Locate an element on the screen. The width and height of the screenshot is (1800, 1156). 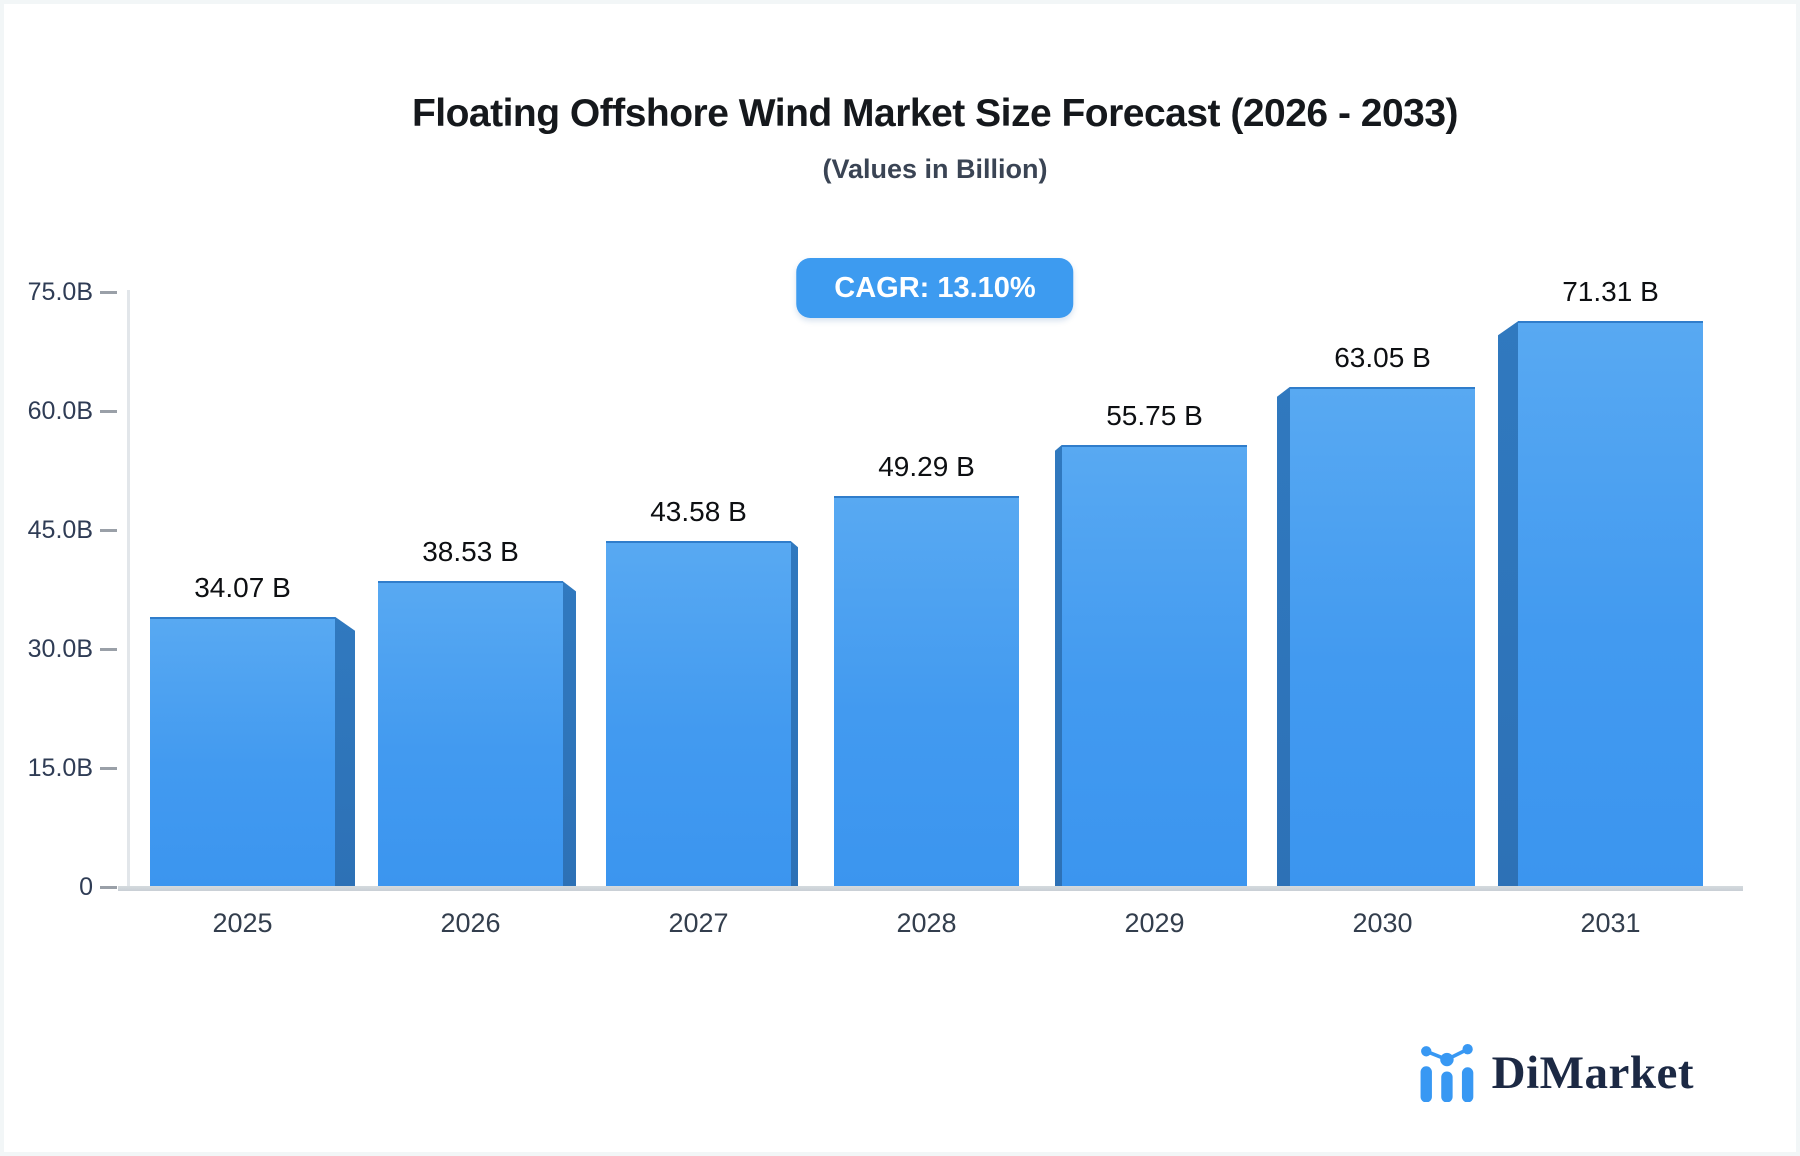
bar-2026 is located at coordinates (470, 734).